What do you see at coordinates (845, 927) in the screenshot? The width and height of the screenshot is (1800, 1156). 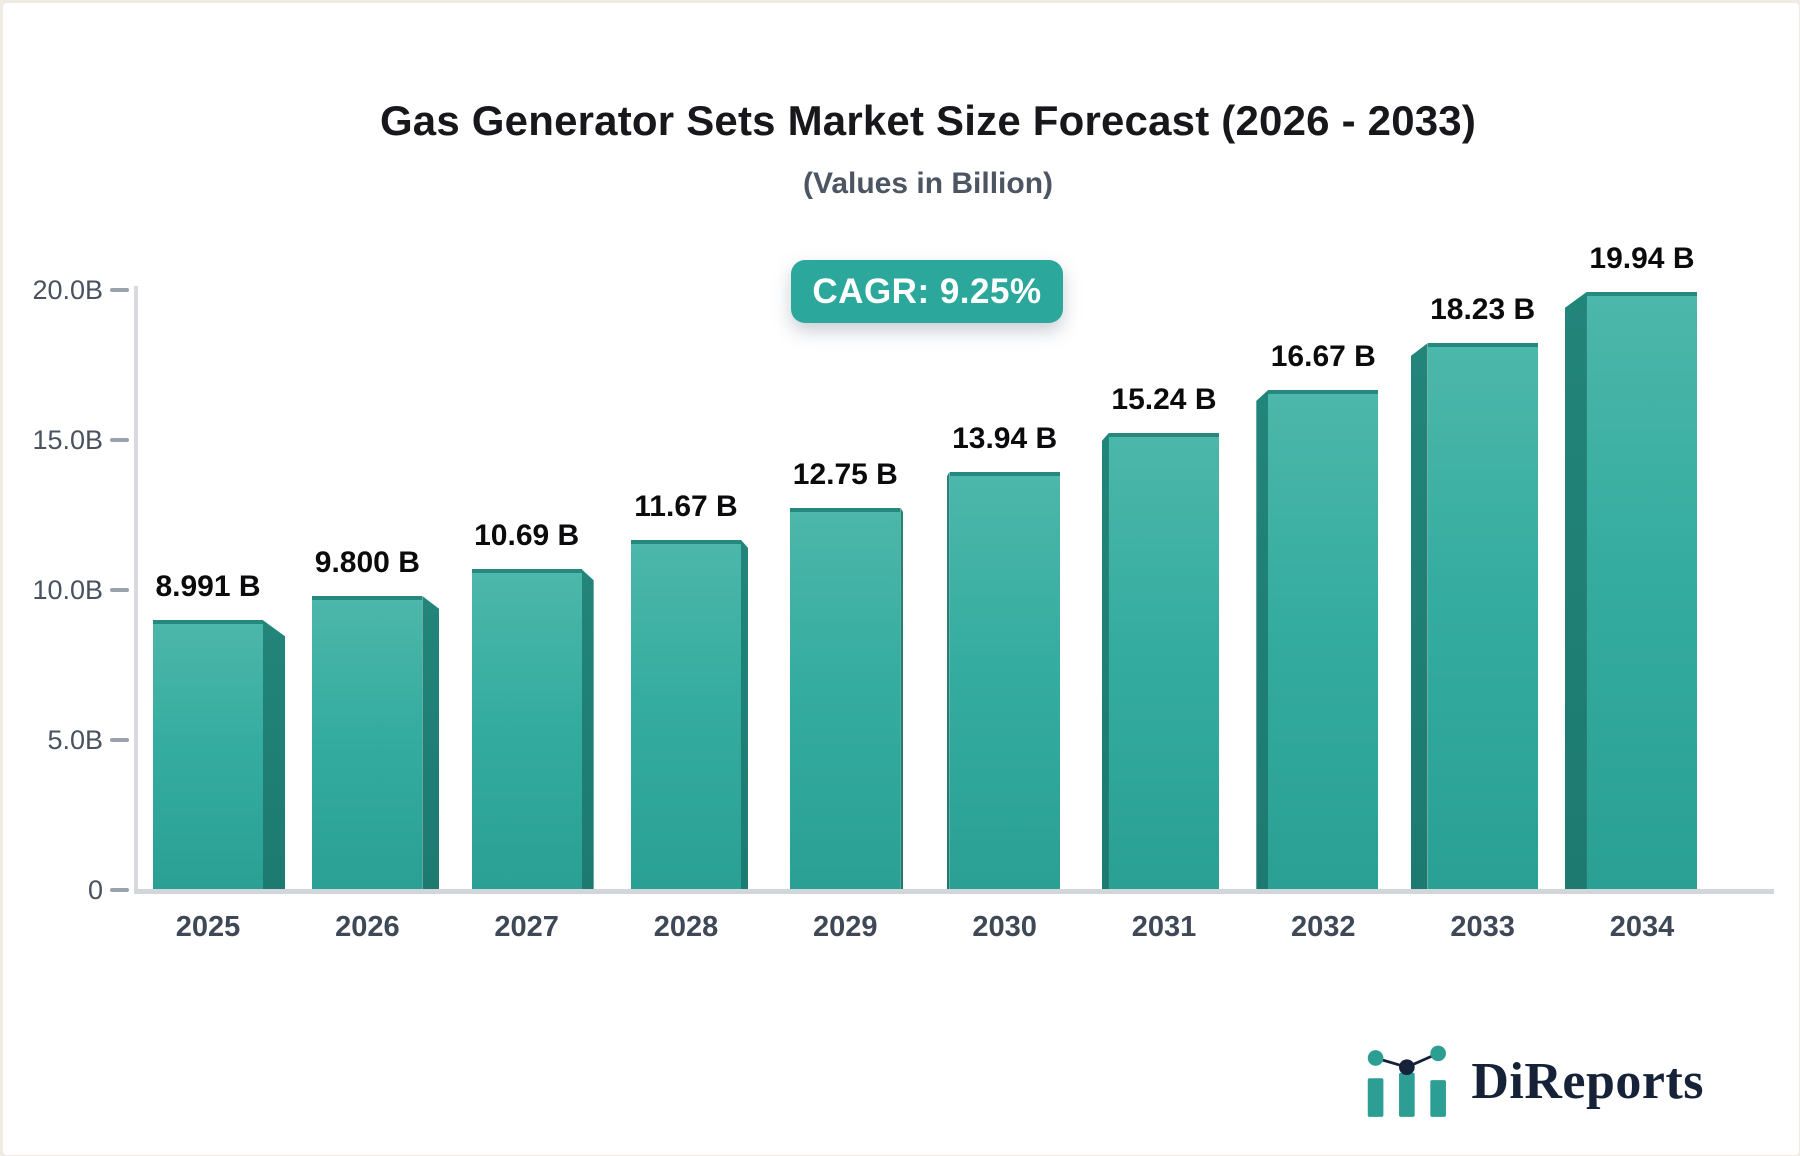 I see `x-axis-label-2029: 2029` at bounding box center [845, 927].